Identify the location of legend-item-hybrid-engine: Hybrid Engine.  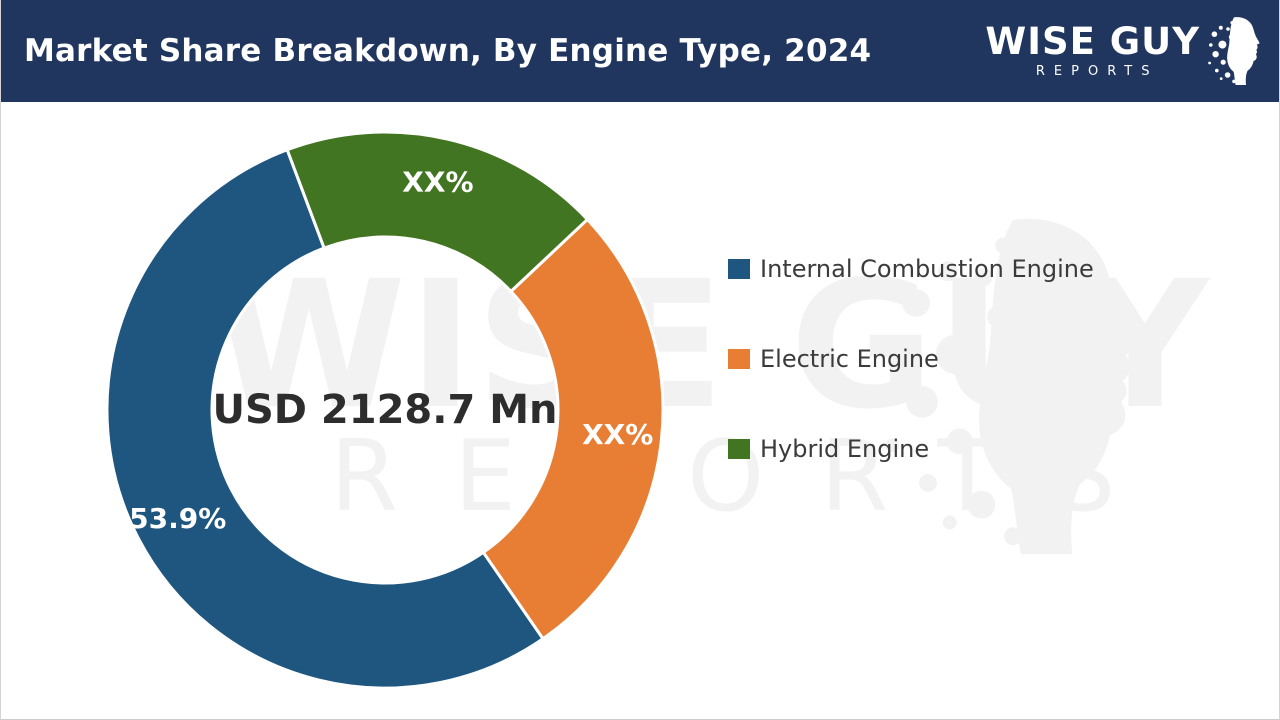
(828, 449).